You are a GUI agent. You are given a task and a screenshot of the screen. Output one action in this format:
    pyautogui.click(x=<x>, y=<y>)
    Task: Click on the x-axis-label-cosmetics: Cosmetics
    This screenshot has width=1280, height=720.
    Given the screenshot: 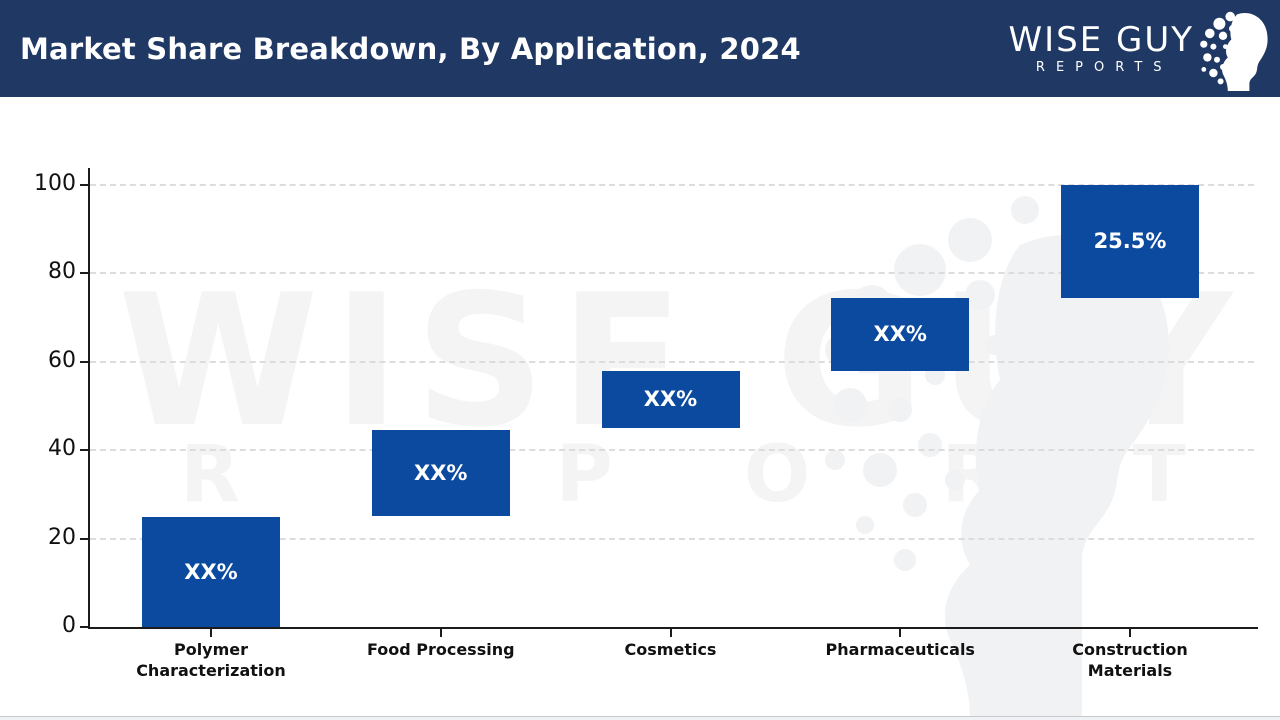 What is the action you would take?
    pyautogui.click(x=670, y=649)
    